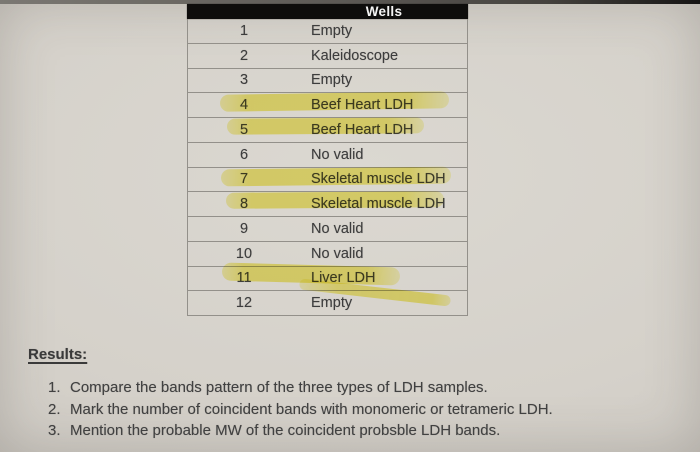 This screenshot has width=700, height=452. I want to click on well-number: 4, so click(244, 105).